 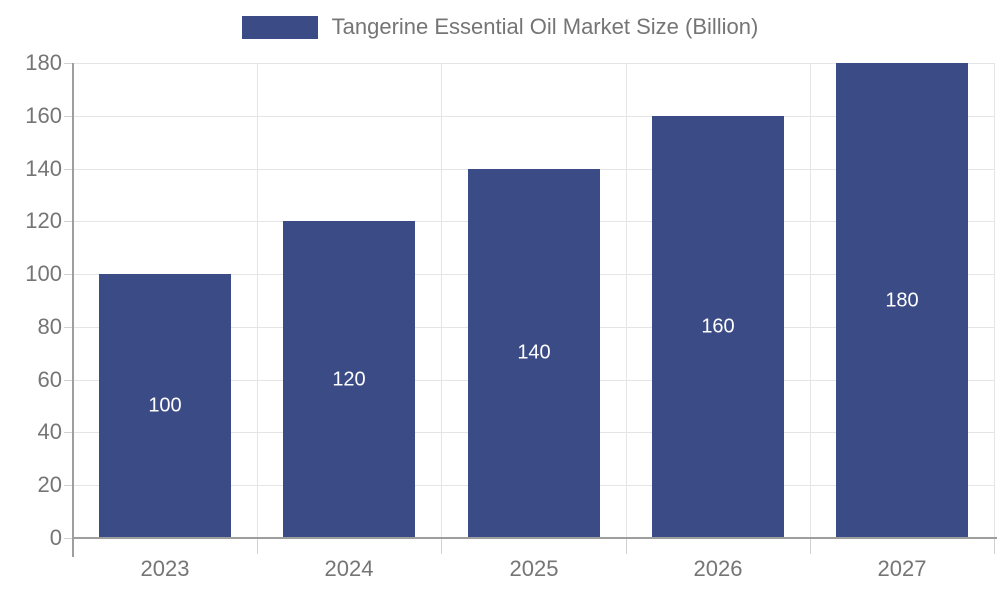 I want to click on y-axis-tick-label: 160, so click(x=43, y=115).